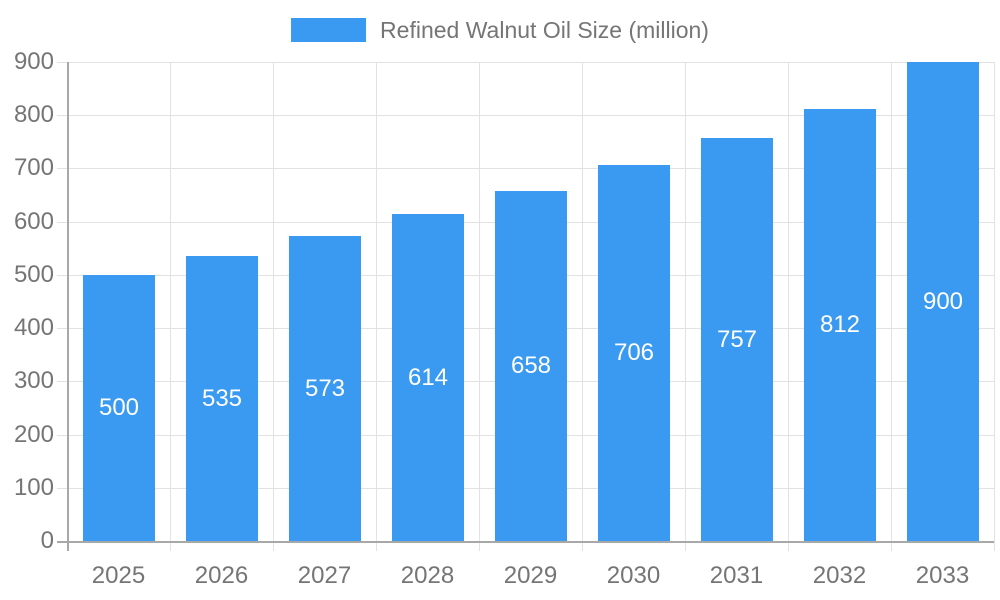  I want to click on y-tick-label: 500, so click(33, 274).